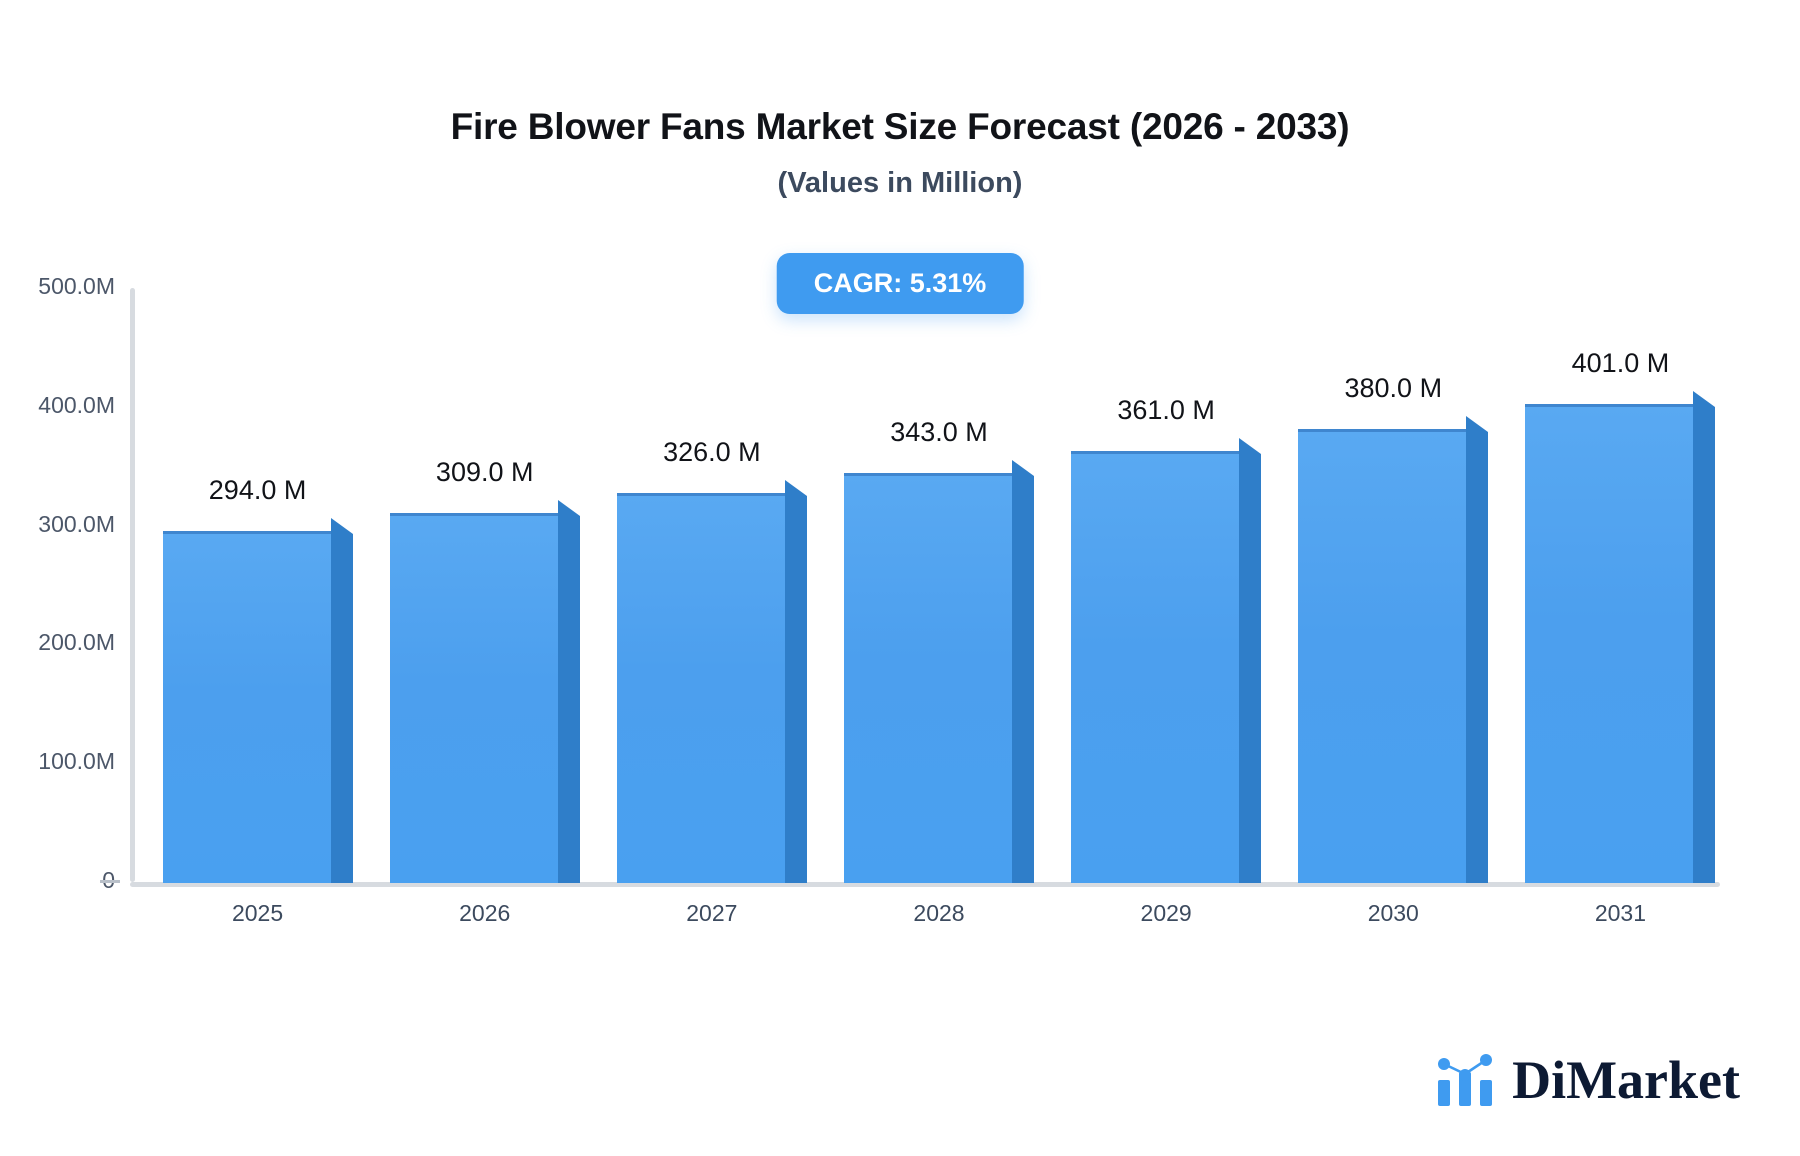 Image resolution: width=1800 pixels, height=1156 pixels. I want to click on bar-value-label: 309.0 M, so click(484, 471).